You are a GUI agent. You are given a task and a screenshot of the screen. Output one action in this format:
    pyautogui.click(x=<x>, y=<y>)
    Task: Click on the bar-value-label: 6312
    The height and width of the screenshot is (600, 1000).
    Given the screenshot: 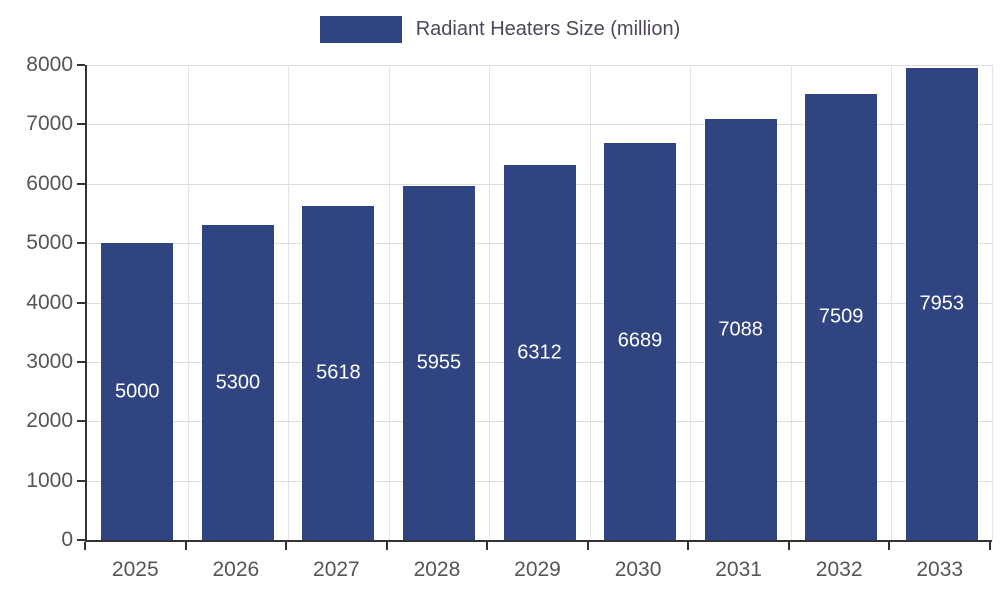 What is the action you would take?
    pyautogui.click(x=539, y=352)
    